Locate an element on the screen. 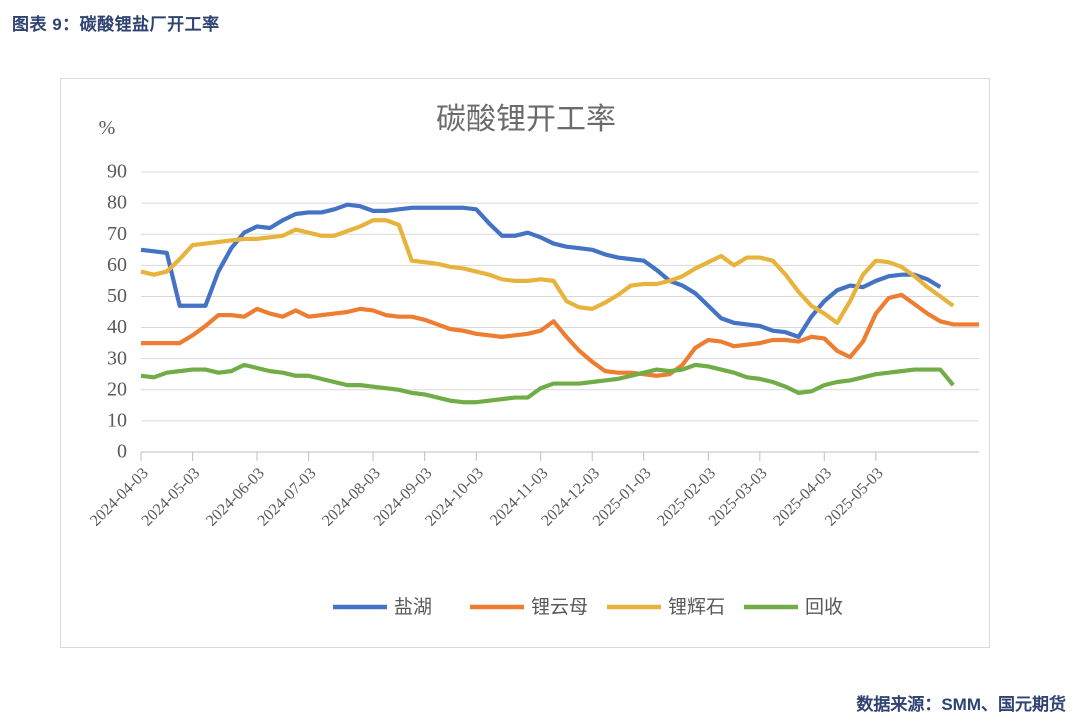  y-axis-tick-label: 70 is located at coordinates (117, 234).